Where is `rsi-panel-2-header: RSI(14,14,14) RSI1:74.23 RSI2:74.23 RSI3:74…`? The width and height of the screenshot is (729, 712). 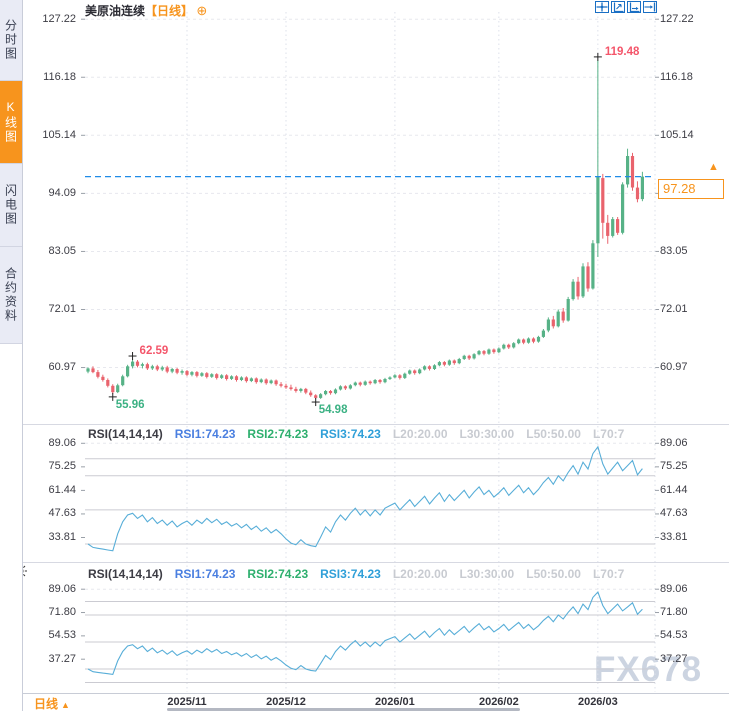
rsi-panel-2-header: RSI(14,14,14) RSI1:74.23 RSI2:74.23 RSI3:74… is located at coordinates (388, 574).